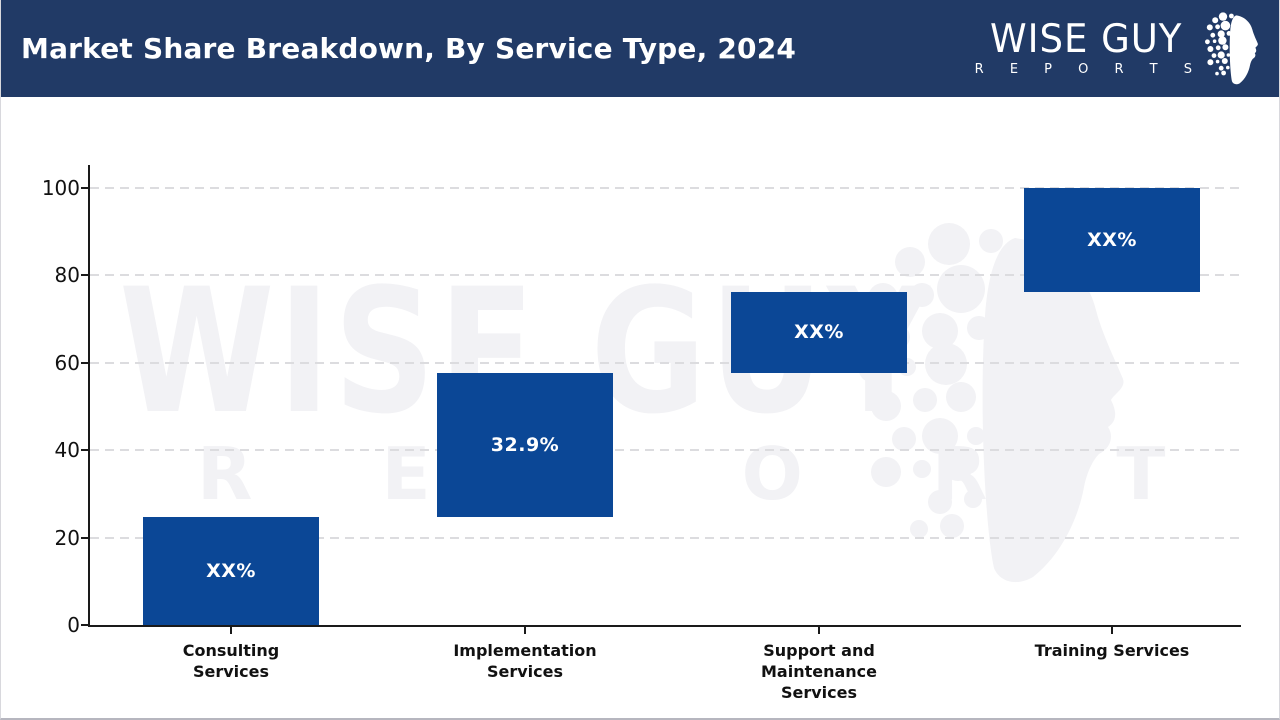 The width and height of the screenshot is (1280, 720). I want to click on y-tick-label: 80, so click(67, 275).